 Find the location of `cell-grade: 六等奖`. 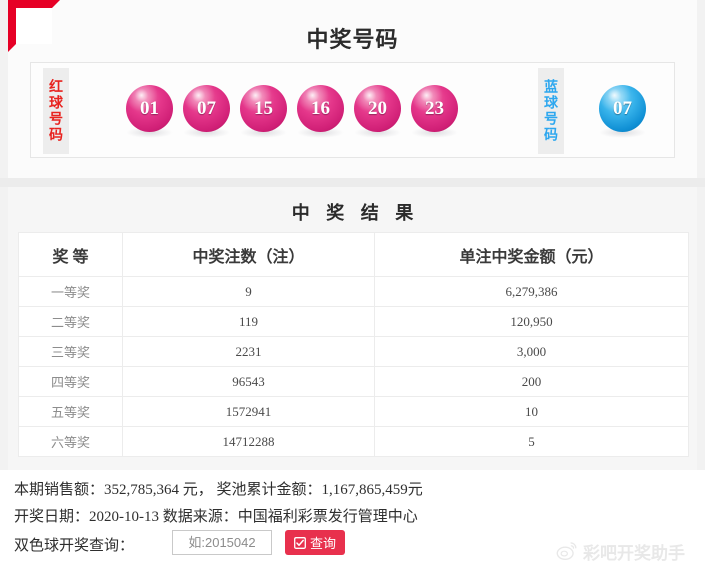

cell-grade: 六等奖 is located at coordinates (70, 441).